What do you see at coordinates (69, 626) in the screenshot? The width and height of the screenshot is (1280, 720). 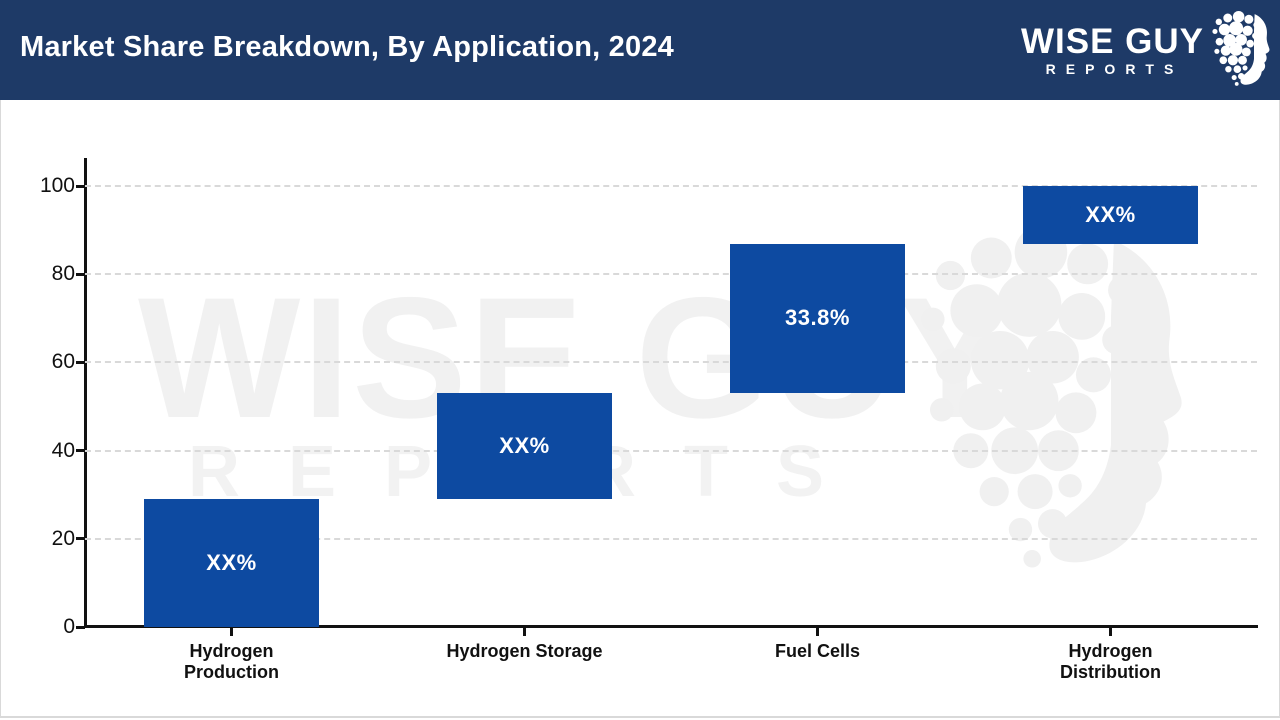 I see `y-axis-tick-label: 0` at bounding box center [69, 626].